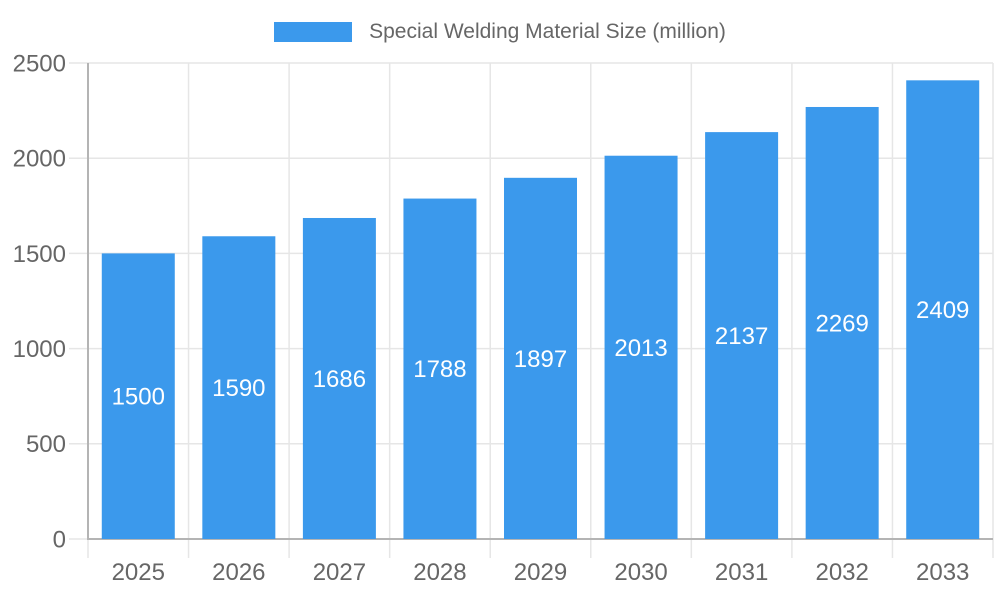  I want to click on x-axis-tick-label: 2027, so click(339, 572).